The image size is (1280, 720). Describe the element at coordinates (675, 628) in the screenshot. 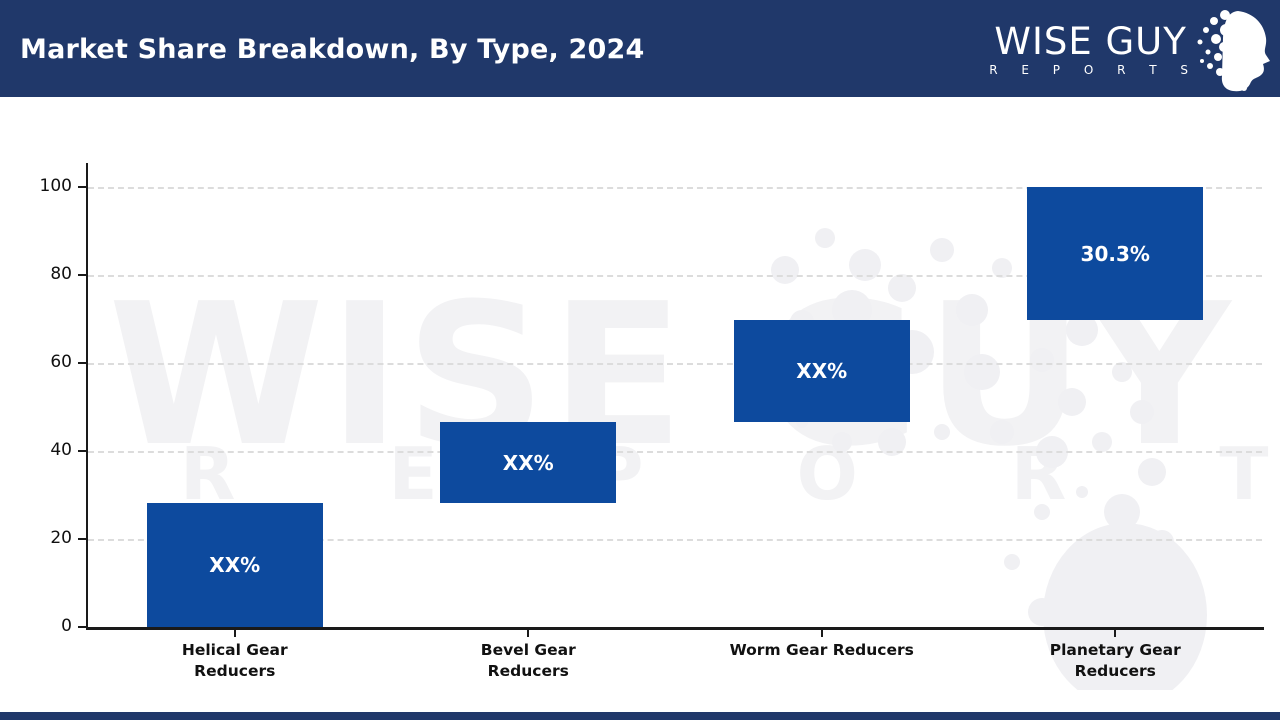

I see `x-axis-line` at that location.